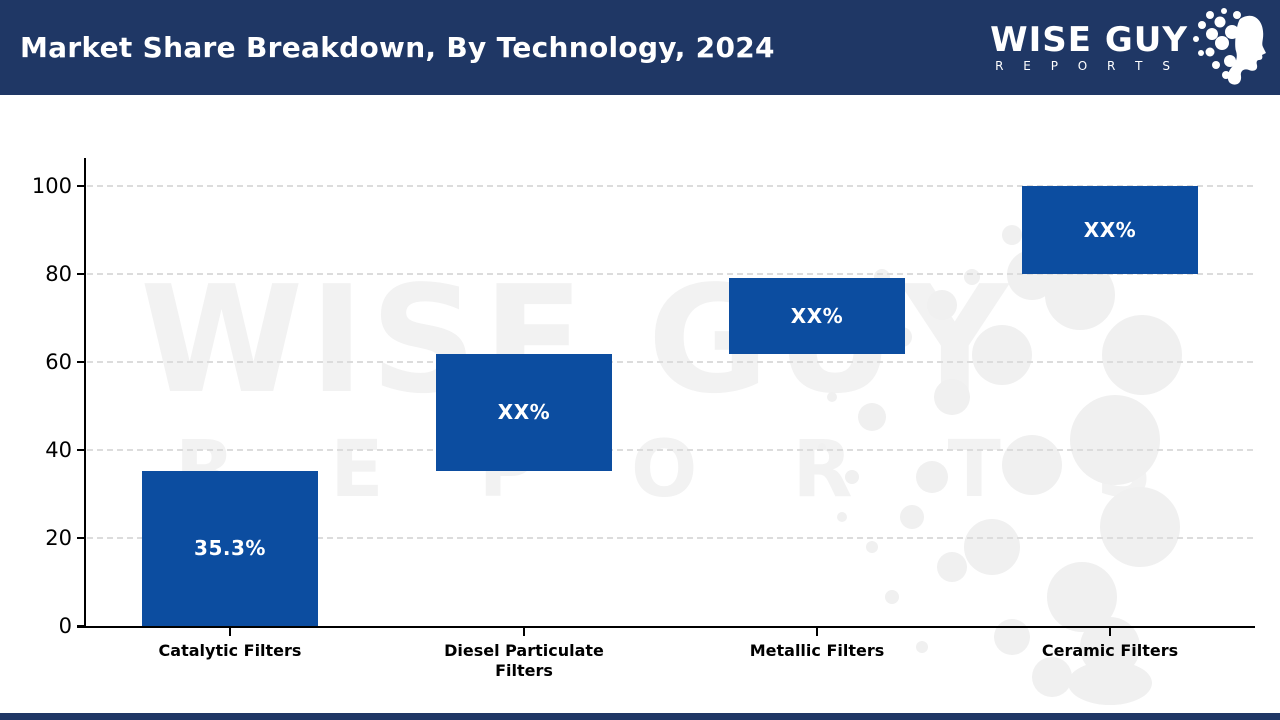 The height and width of the screenshot is (720, 1280). I want to click on y-tick-label: 80, so click(58, 274).